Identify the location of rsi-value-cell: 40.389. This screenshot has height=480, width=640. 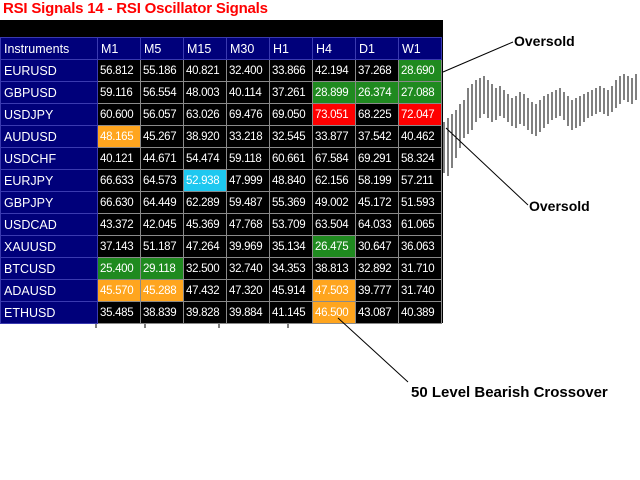
(420, 312).